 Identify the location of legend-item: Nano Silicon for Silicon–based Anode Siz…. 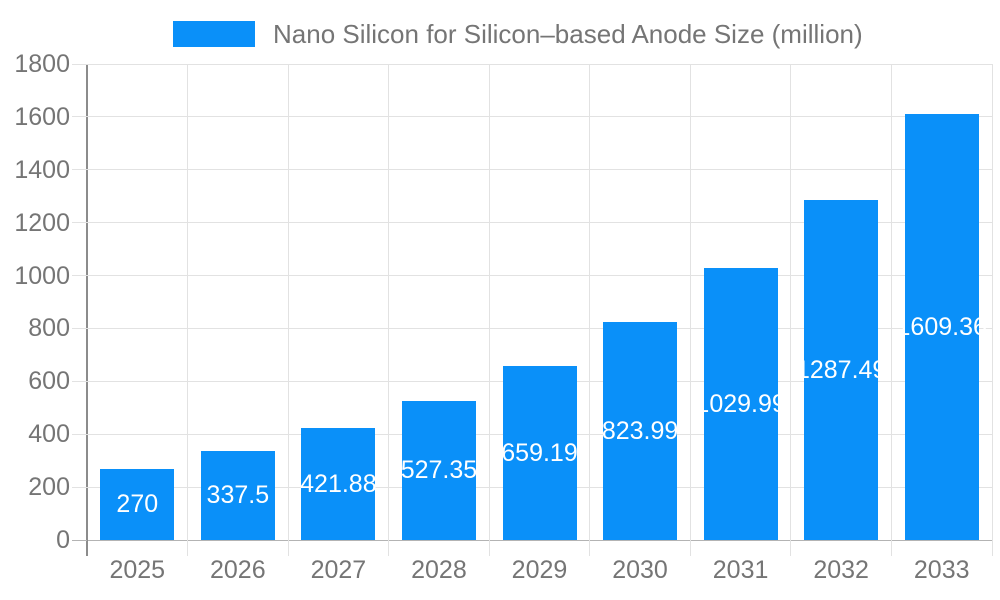
(518, 34).